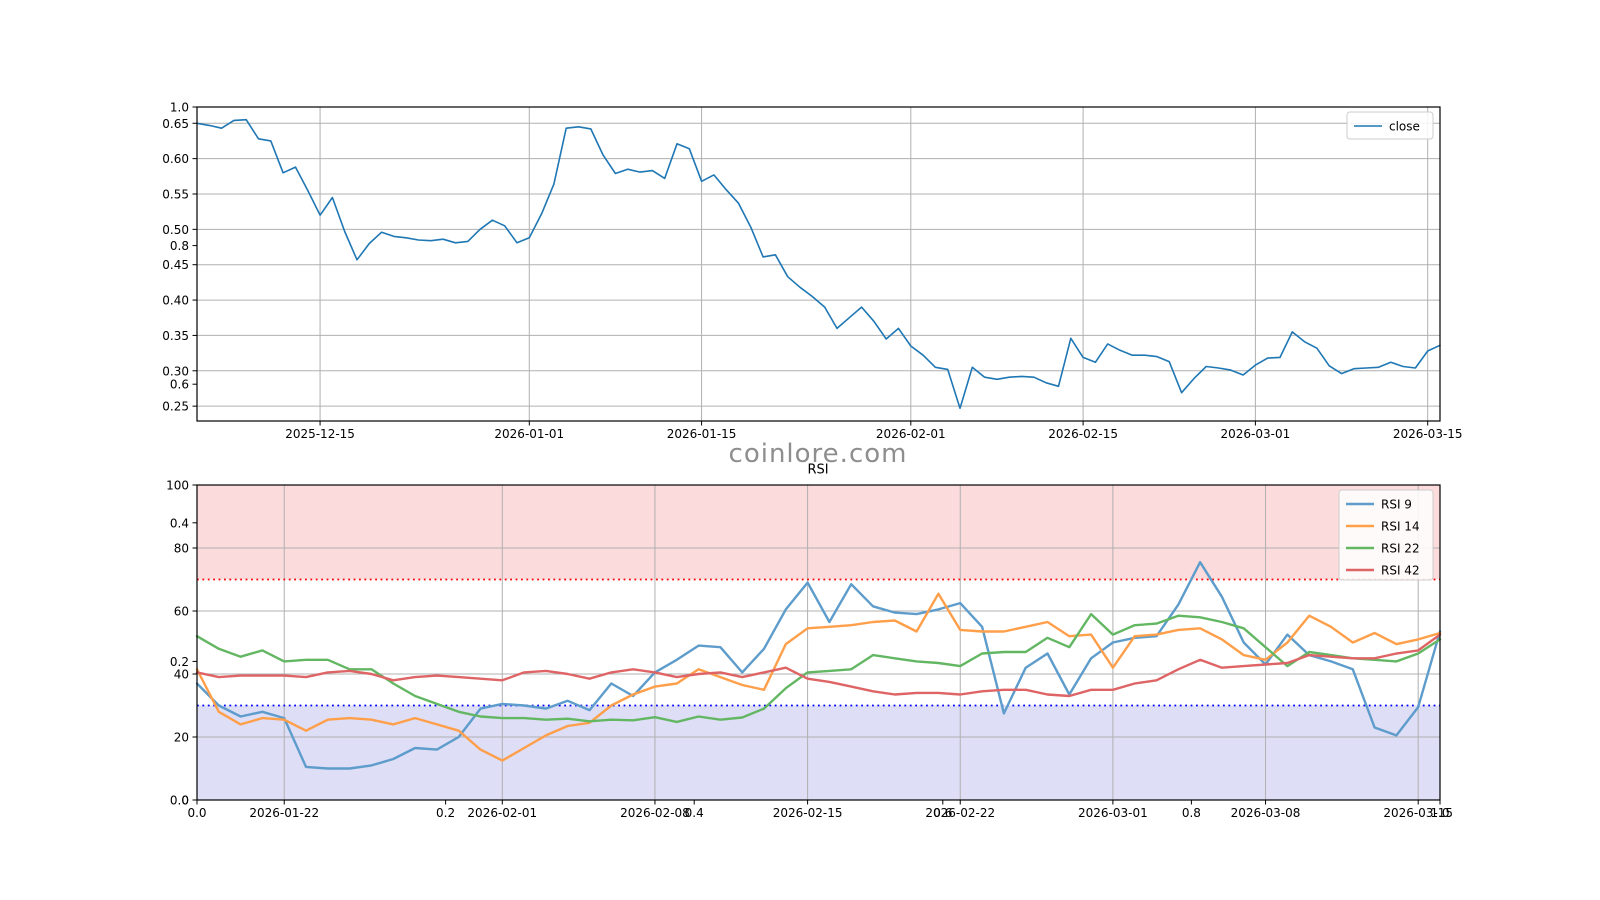 The image size is (1600, 900). Describe the element at coordinates (1439, 813) in the screenshot. I see `ghost-x-tick-label: 1.0` at that location.